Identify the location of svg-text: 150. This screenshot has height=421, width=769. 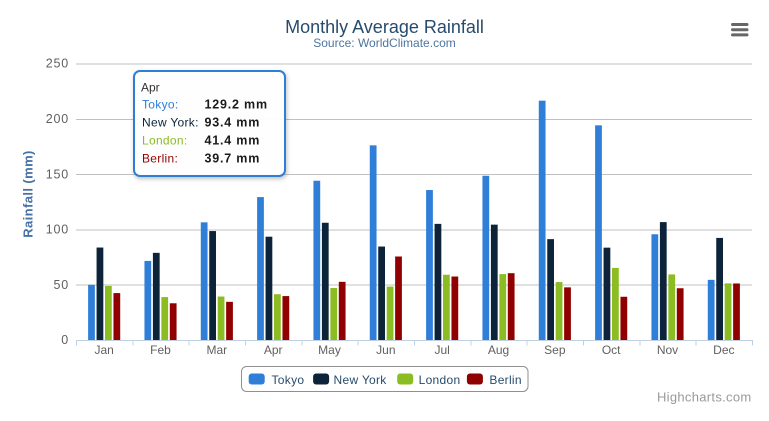
(57, 174).